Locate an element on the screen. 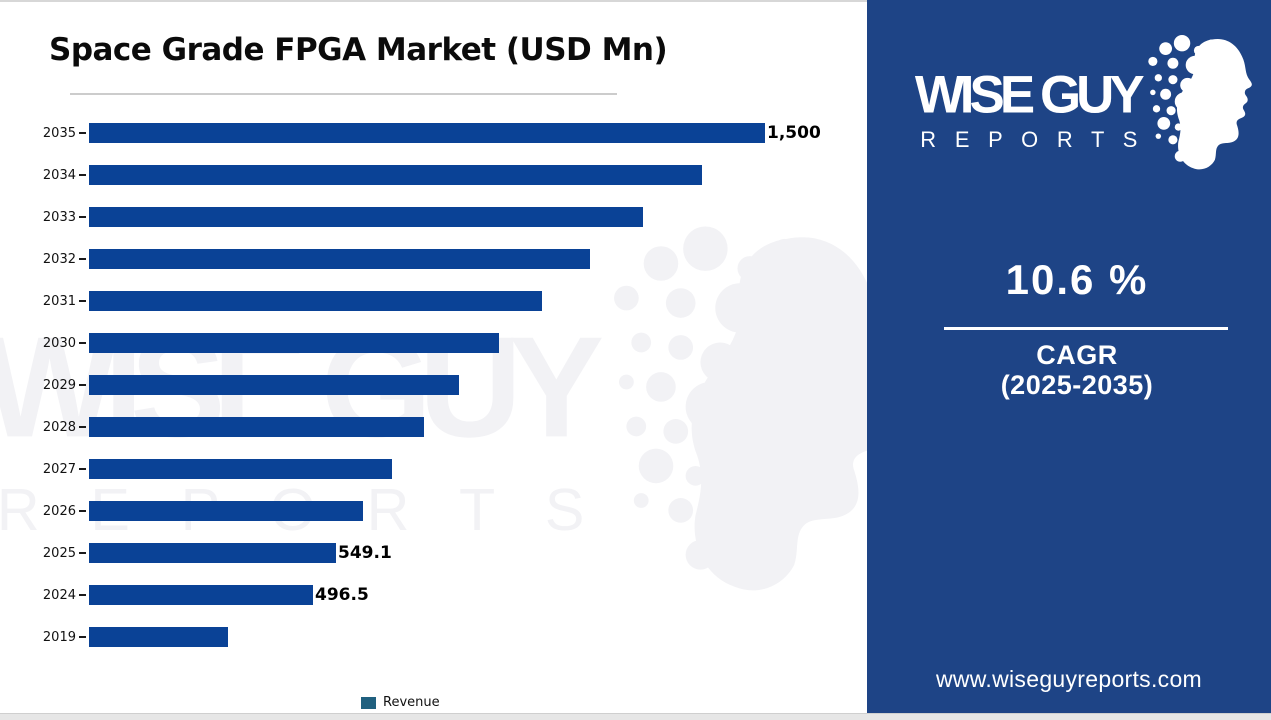 The height and width of the screenshot is (720, 1271). y-axis-label-2034: 2034 is located at coordinates (59, 175).